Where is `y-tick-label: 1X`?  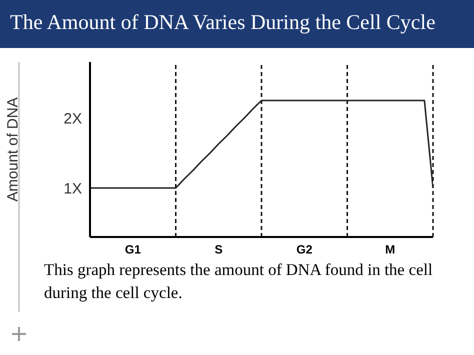
y-tick-label: 1X is located at coordinates (73, 189).